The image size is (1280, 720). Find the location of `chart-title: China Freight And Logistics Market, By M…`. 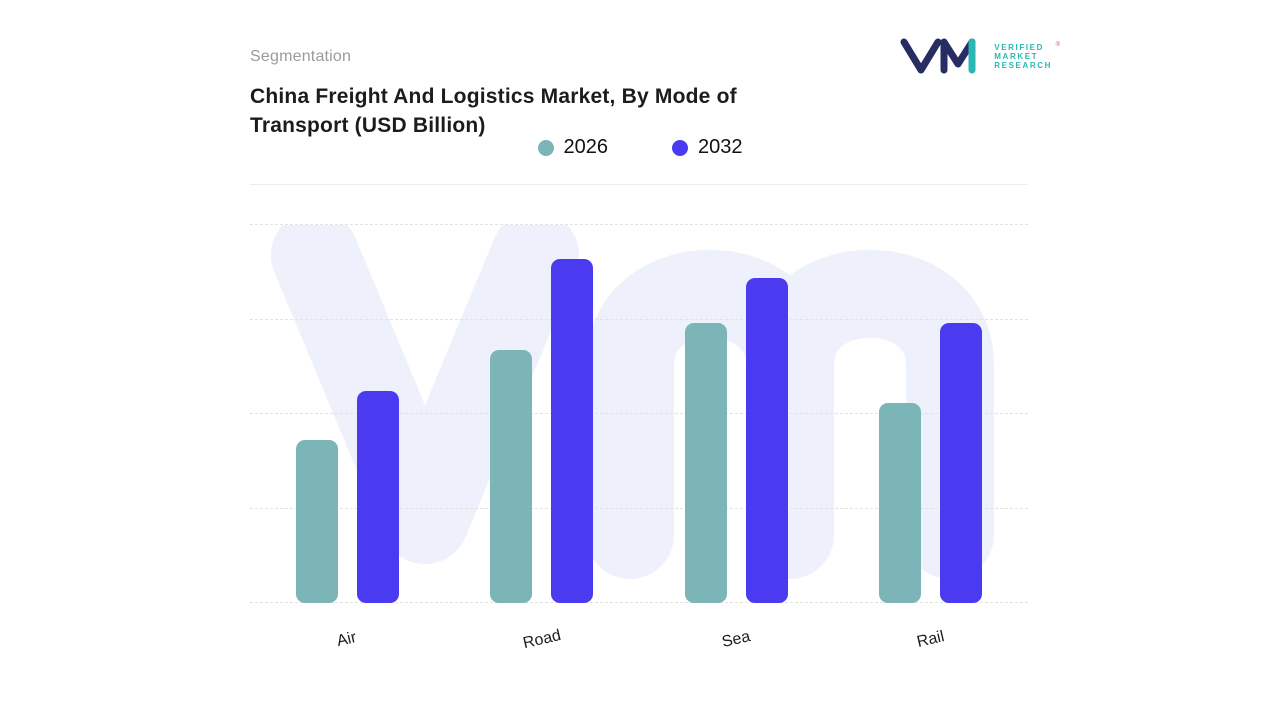

chart-title: China Freight And Logistics Market, By M… is located at coordinates (493, 111).